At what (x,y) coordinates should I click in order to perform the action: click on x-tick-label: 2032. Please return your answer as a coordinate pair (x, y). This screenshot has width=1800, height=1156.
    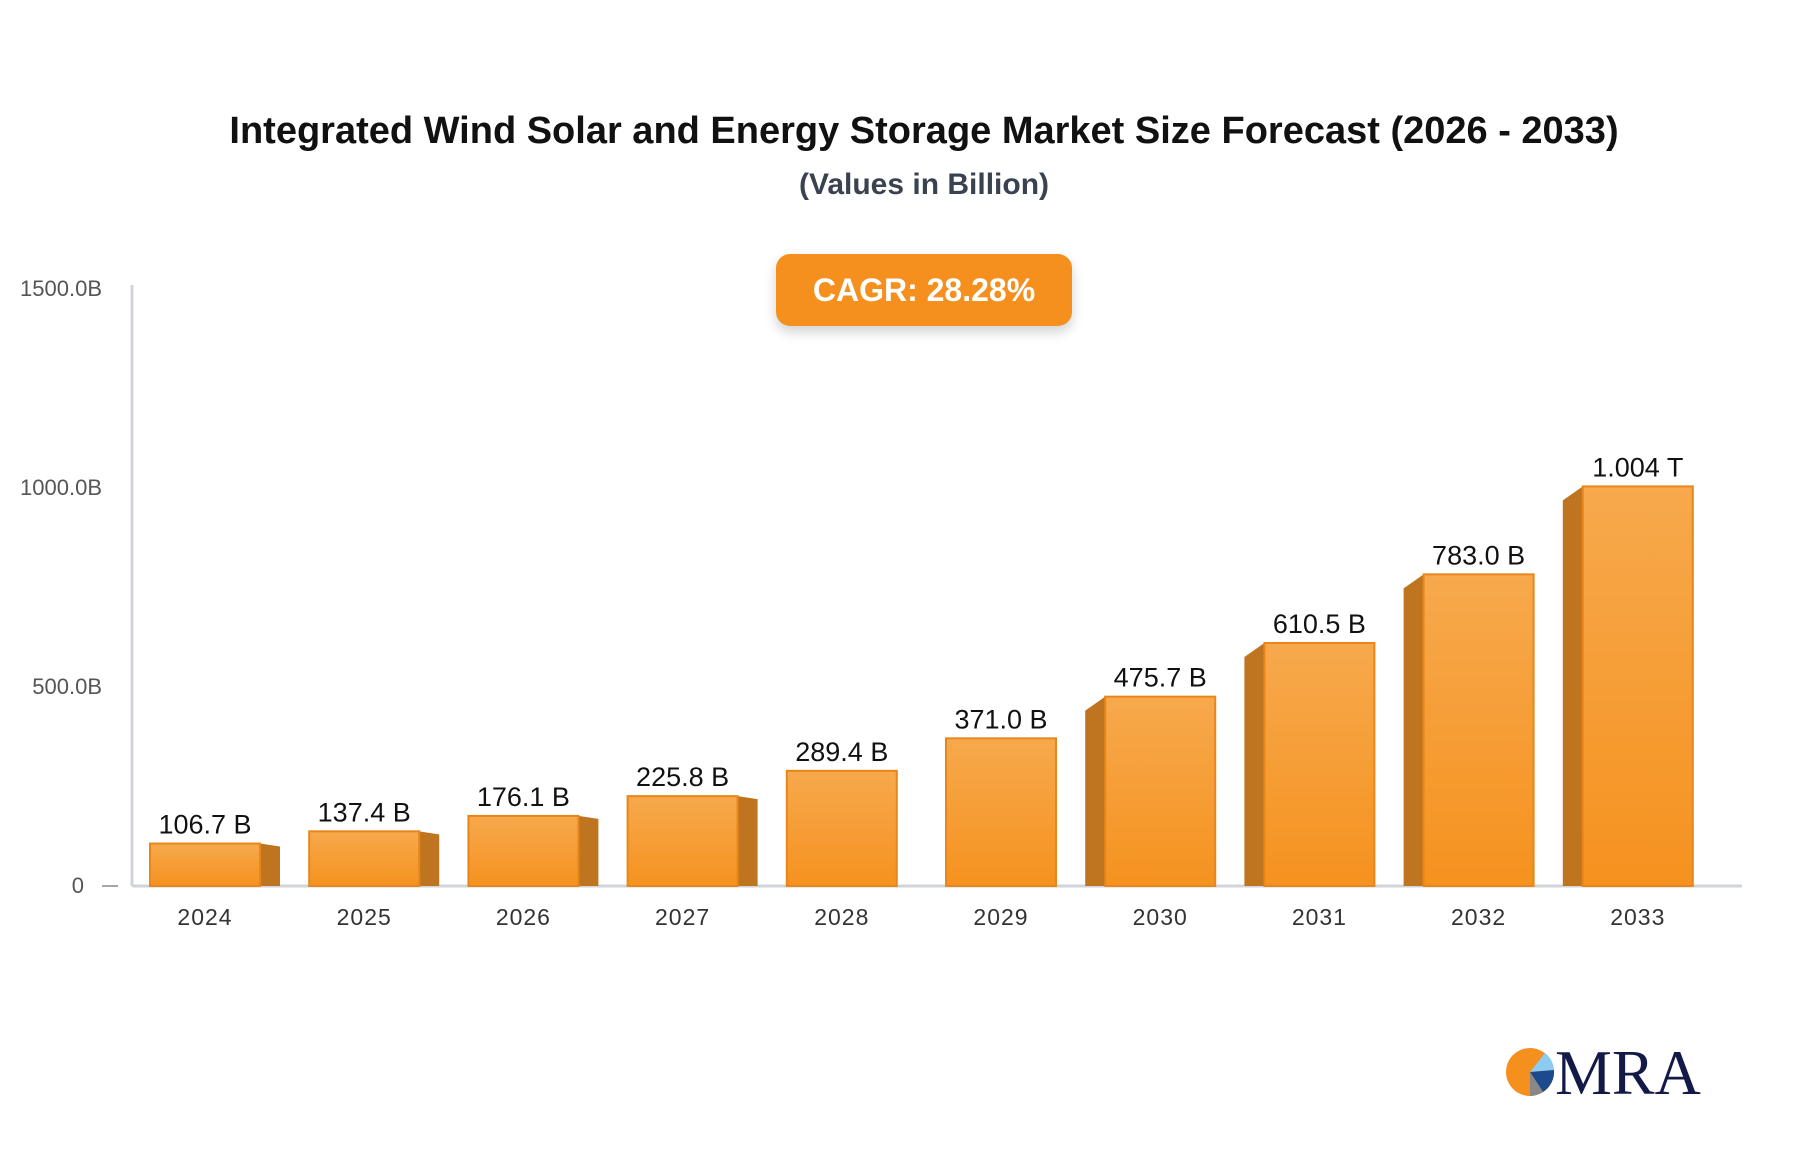
    Looking at the image, I should click on (1478, 917).